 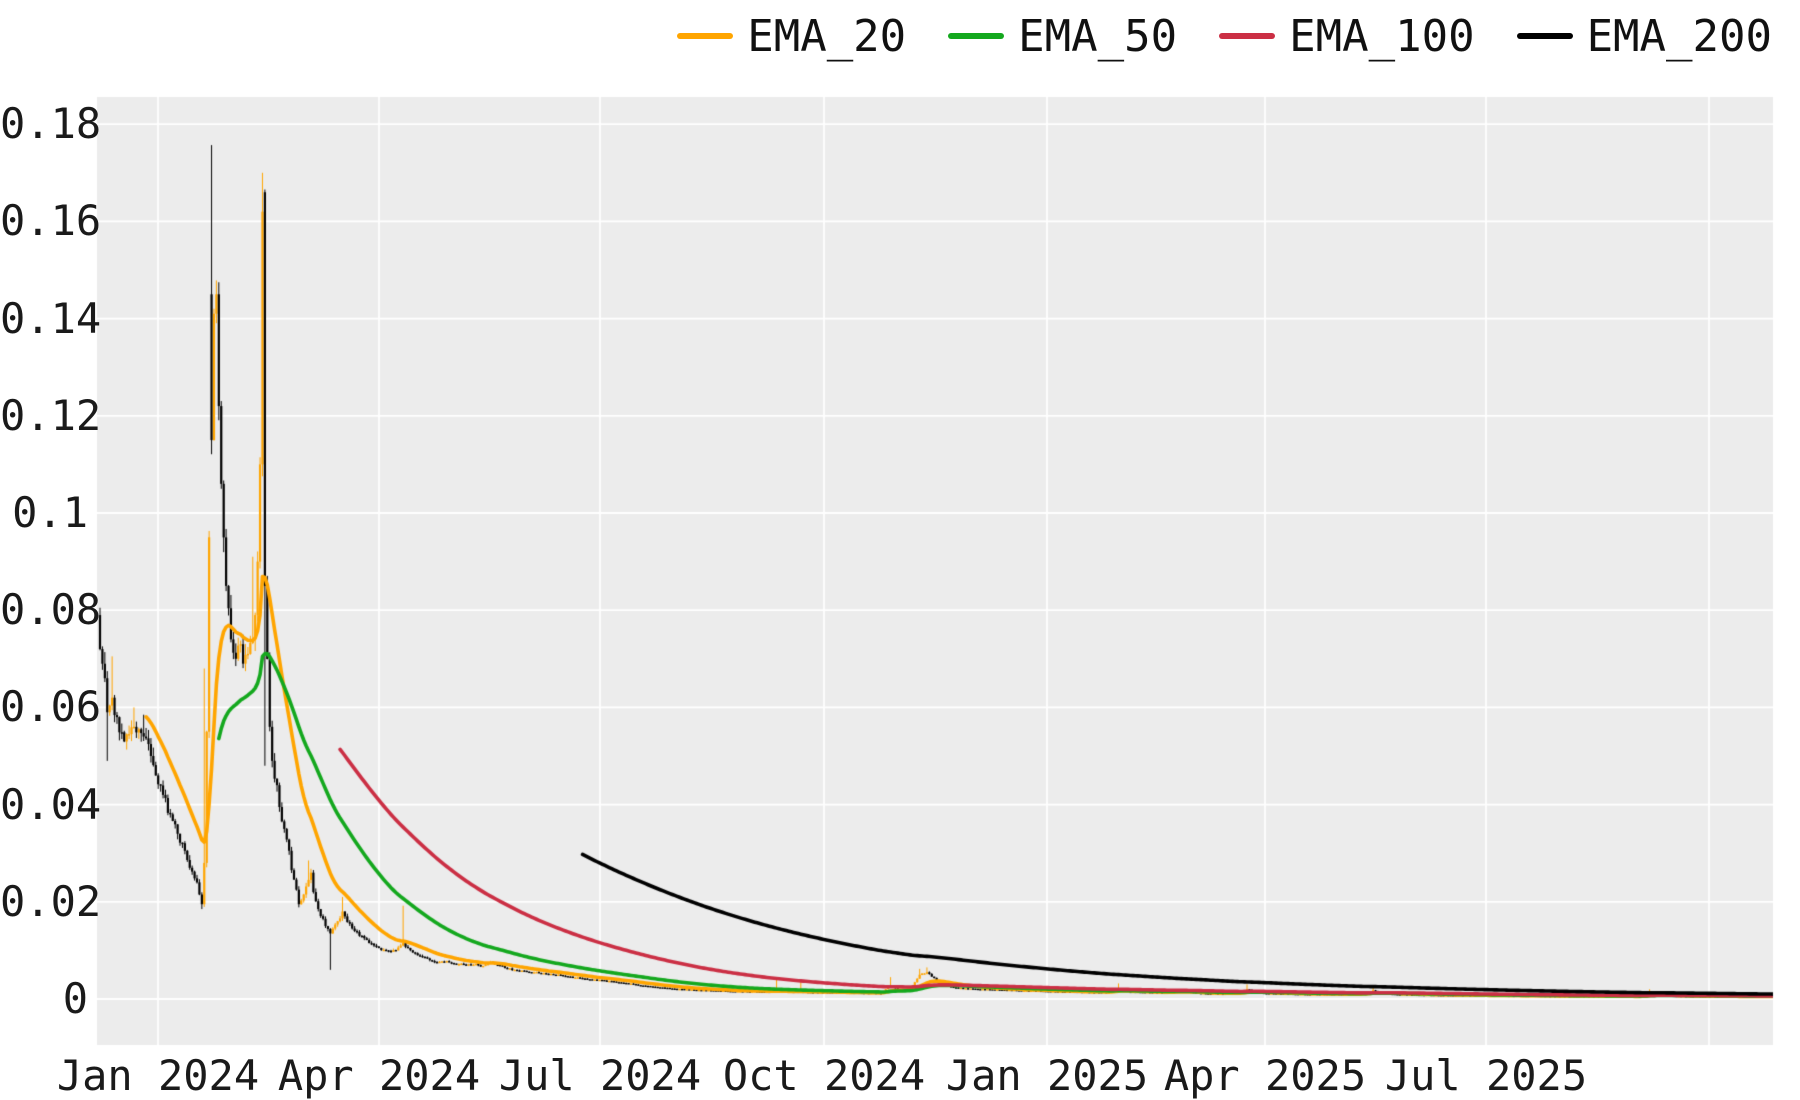 What do you see at coordinates (51, 901) in the screenshot?
I see `y-tick-label: 0.02` at bounding box center [51, 901].